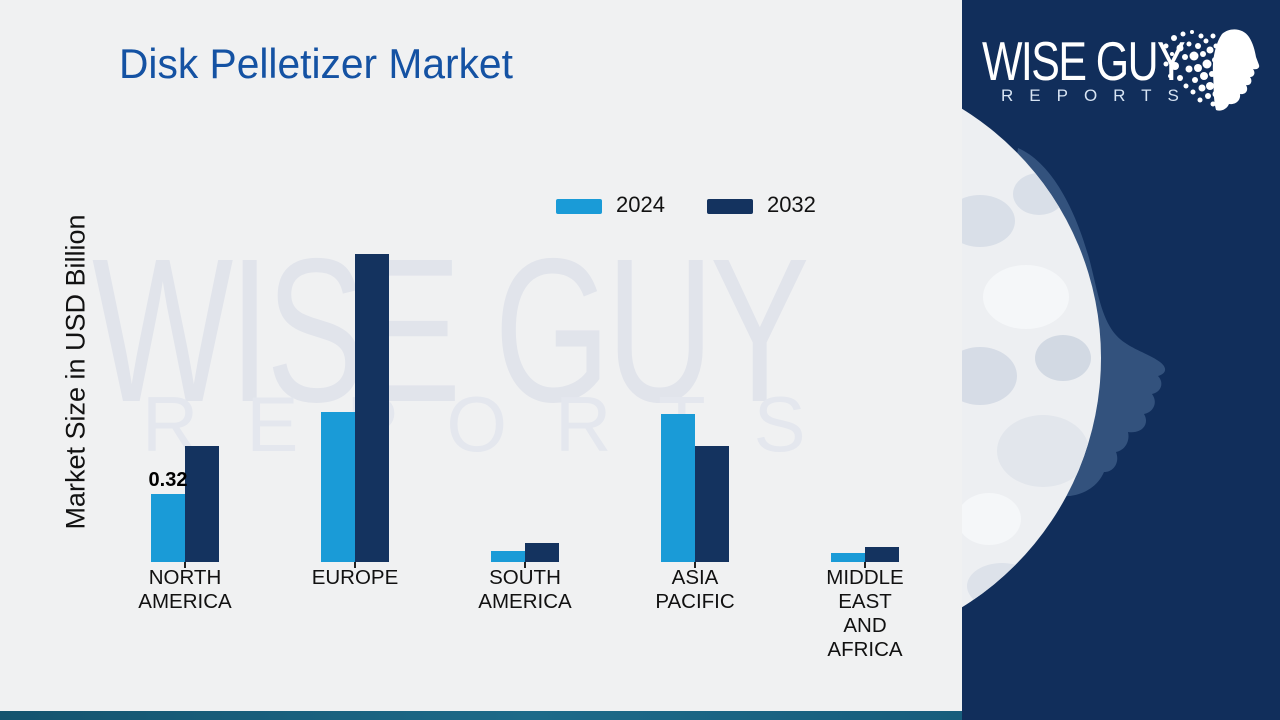 This screenshot has width=1280, height=720. I want to click on category-label-north-america: NORTH AMERICA, so click(185, 589).